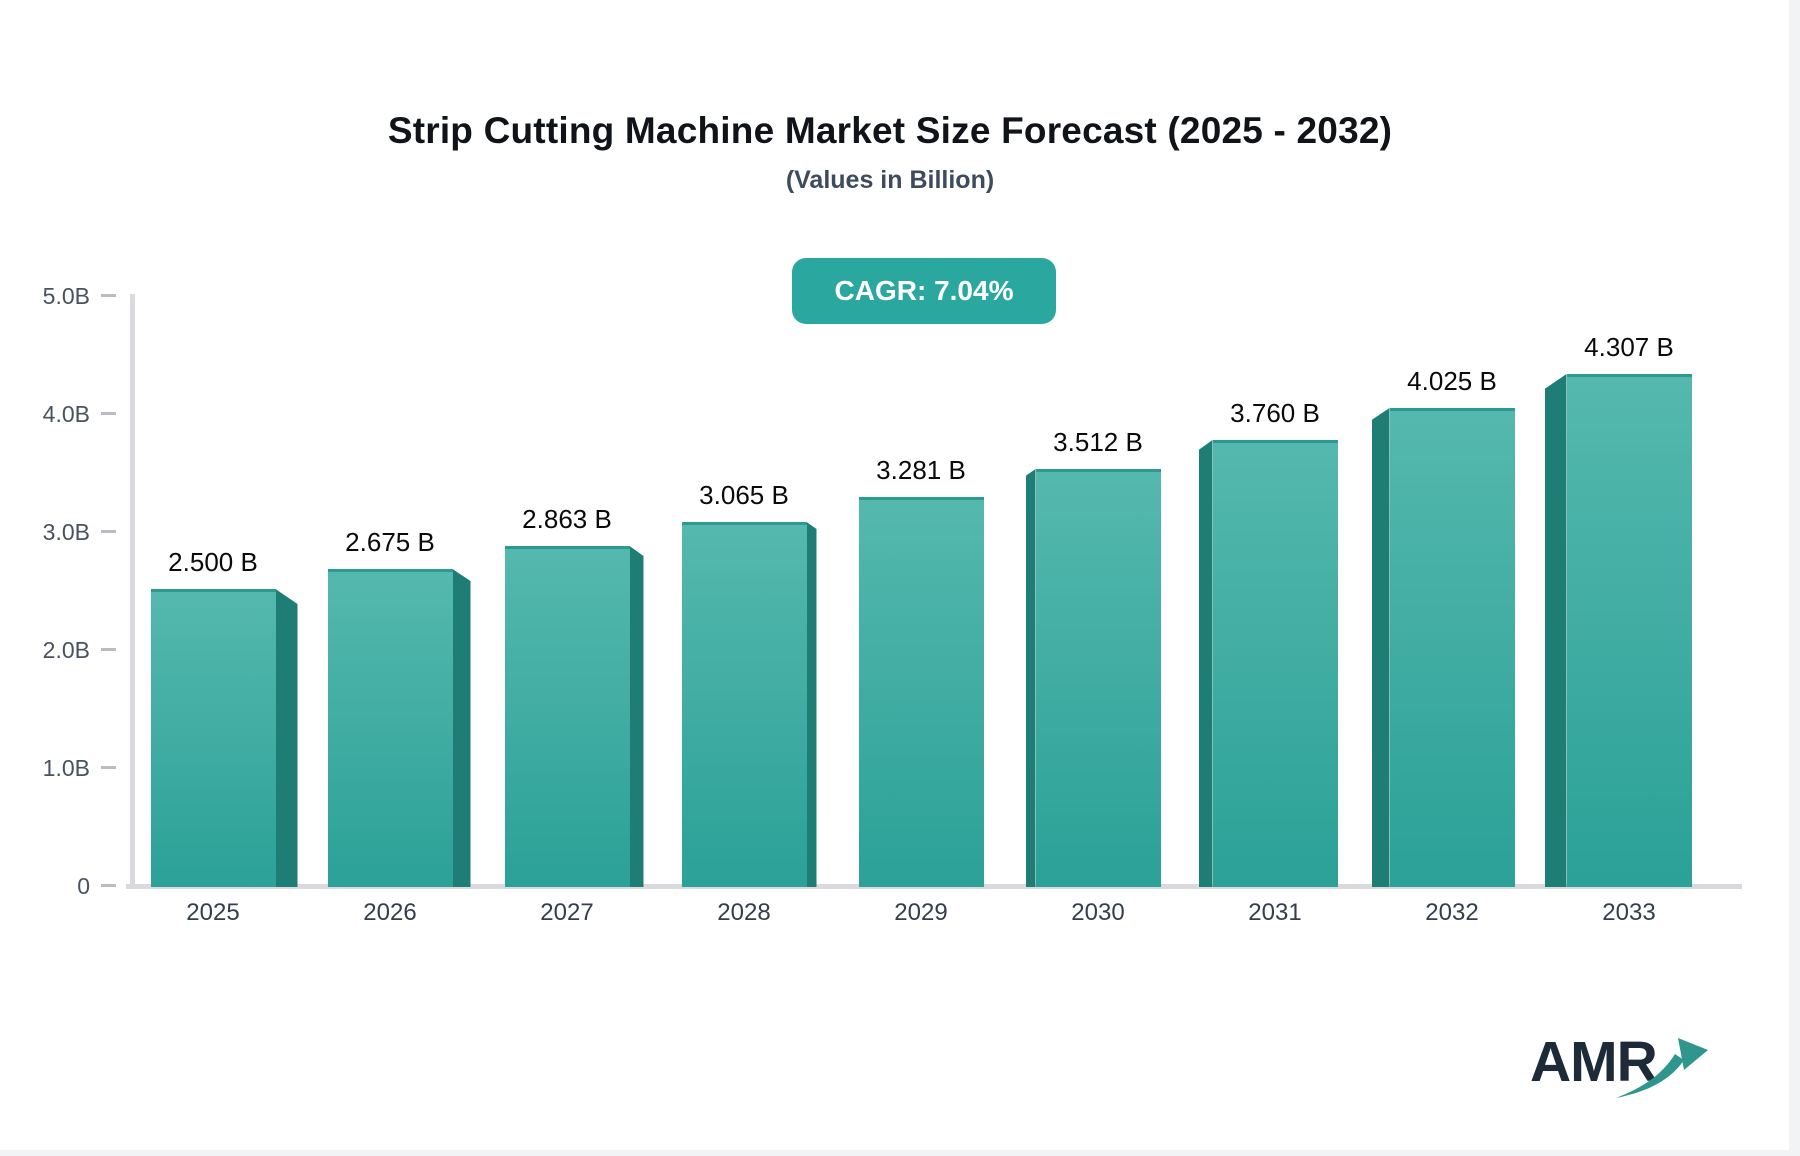 The image size is (1800, 1156). Describe the element at coordinates (1629, 912) in the screenshot. I see `x-axis-tick-label: 2033` at that location.